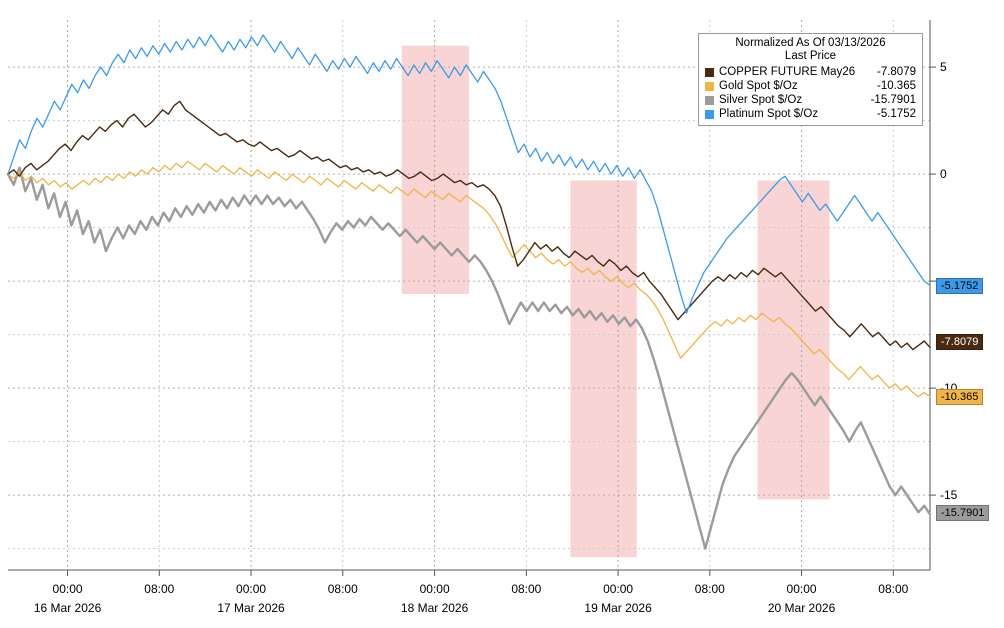 The width and height of the screenshot is (1004, 628). What do you see at coordinates (810, 86) in the screenshot?
I see `legend-item: Gold Spot $/Oz -10.365` at bounding box center [810, 86].